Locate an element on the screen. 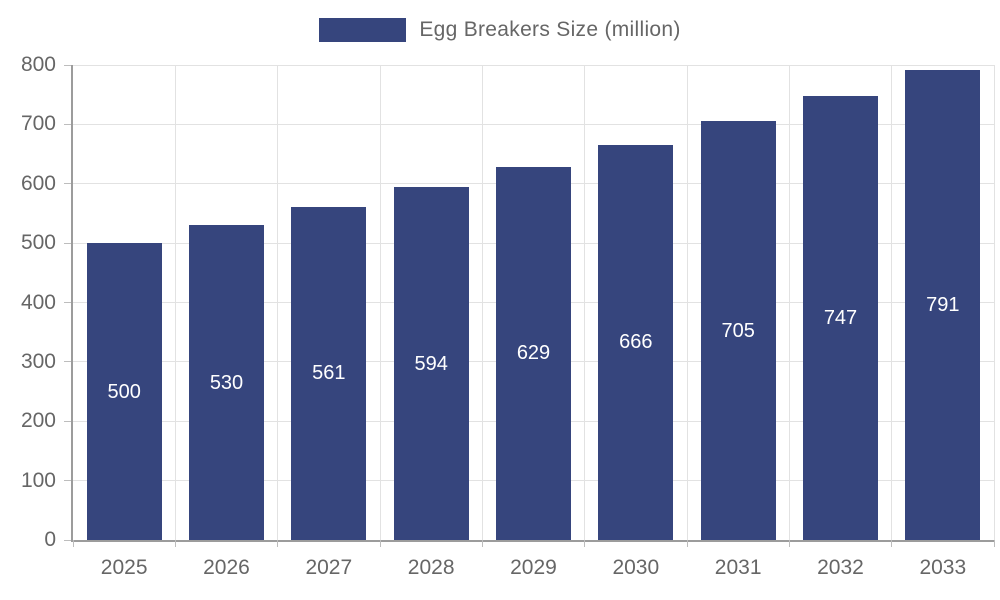 This screenshot has height=600, width=1000. x-tick-label: 2025 is located at coordinates (124, 567).